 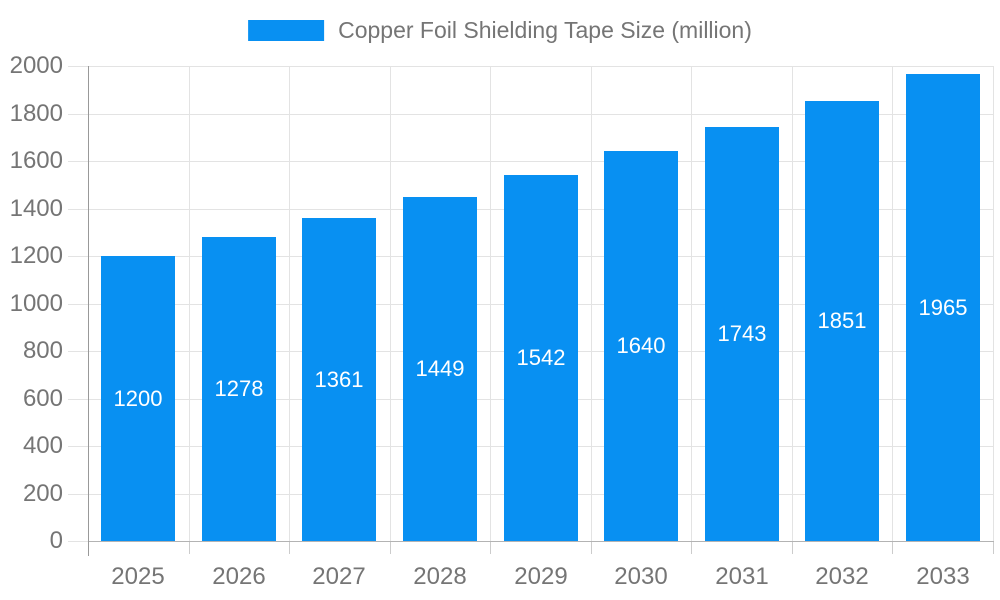 What do you see at coordinates (943, 576) in the screenshot?
I see `x-axis-tick-label: 2033` at bounding box center [943, 576].